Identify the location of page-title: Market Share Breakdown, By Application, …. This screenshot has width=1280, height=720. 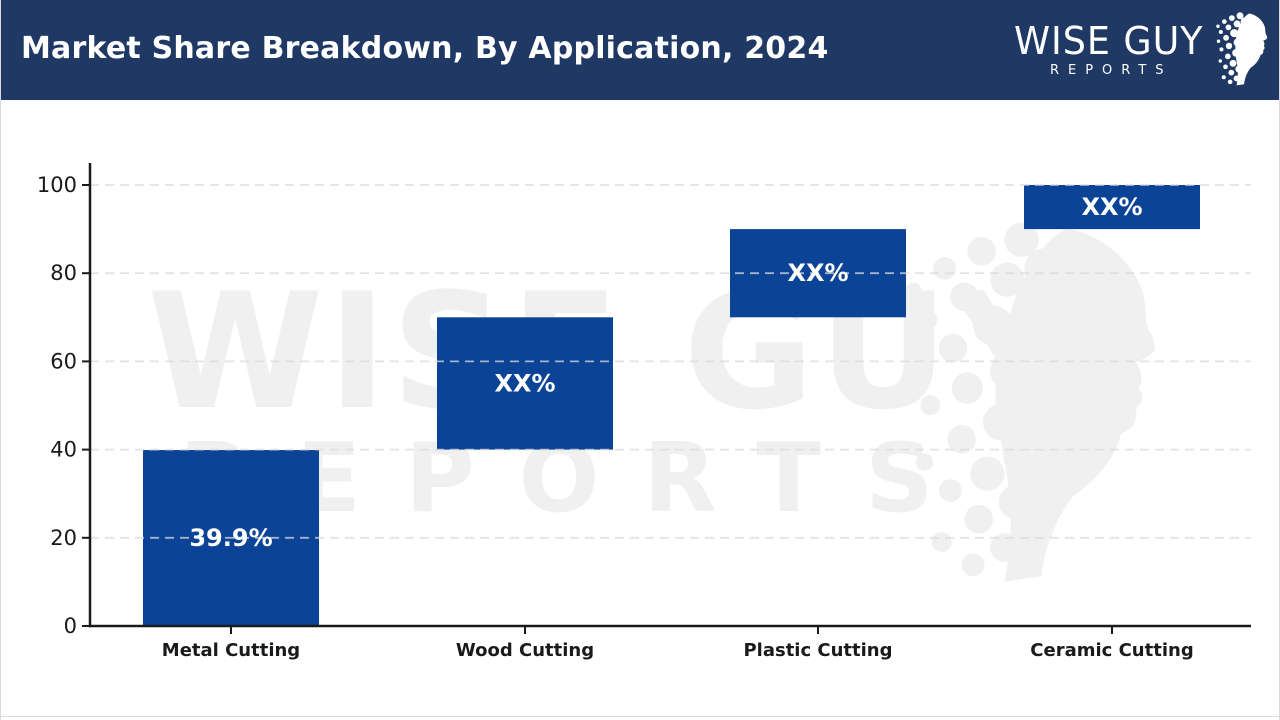
(425, 49).